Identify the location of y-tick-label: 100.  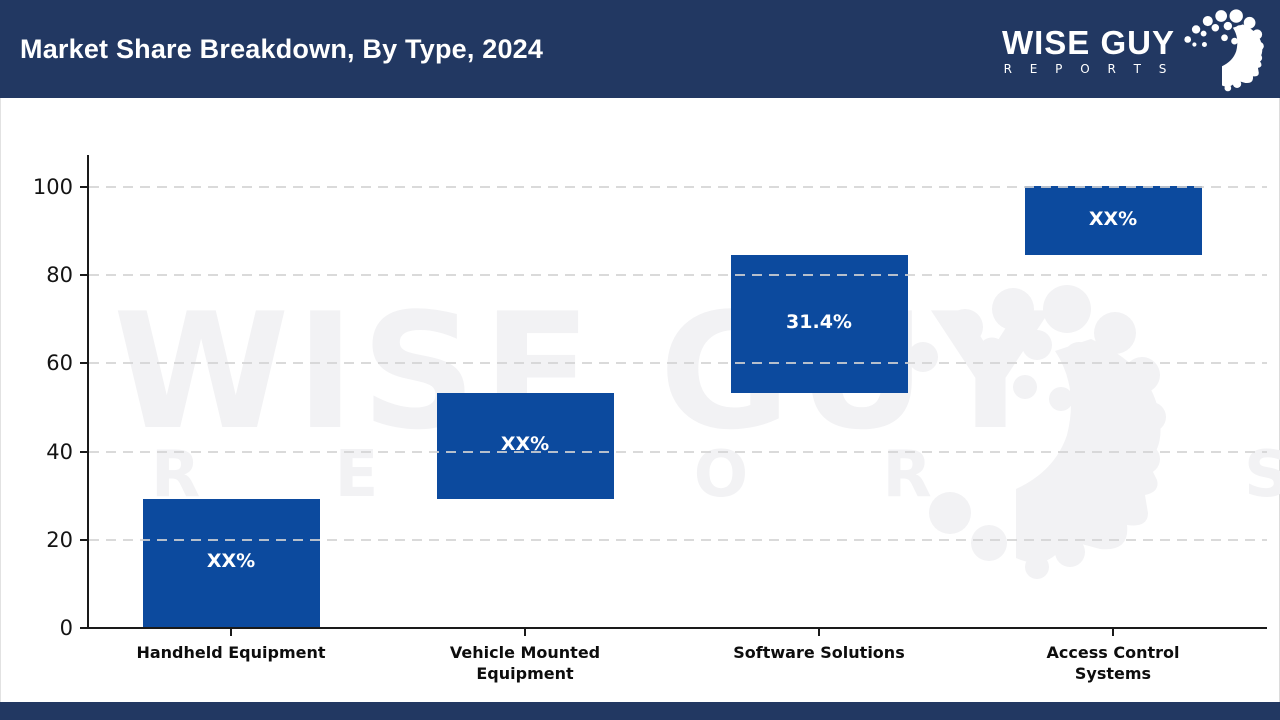
(52, 187).